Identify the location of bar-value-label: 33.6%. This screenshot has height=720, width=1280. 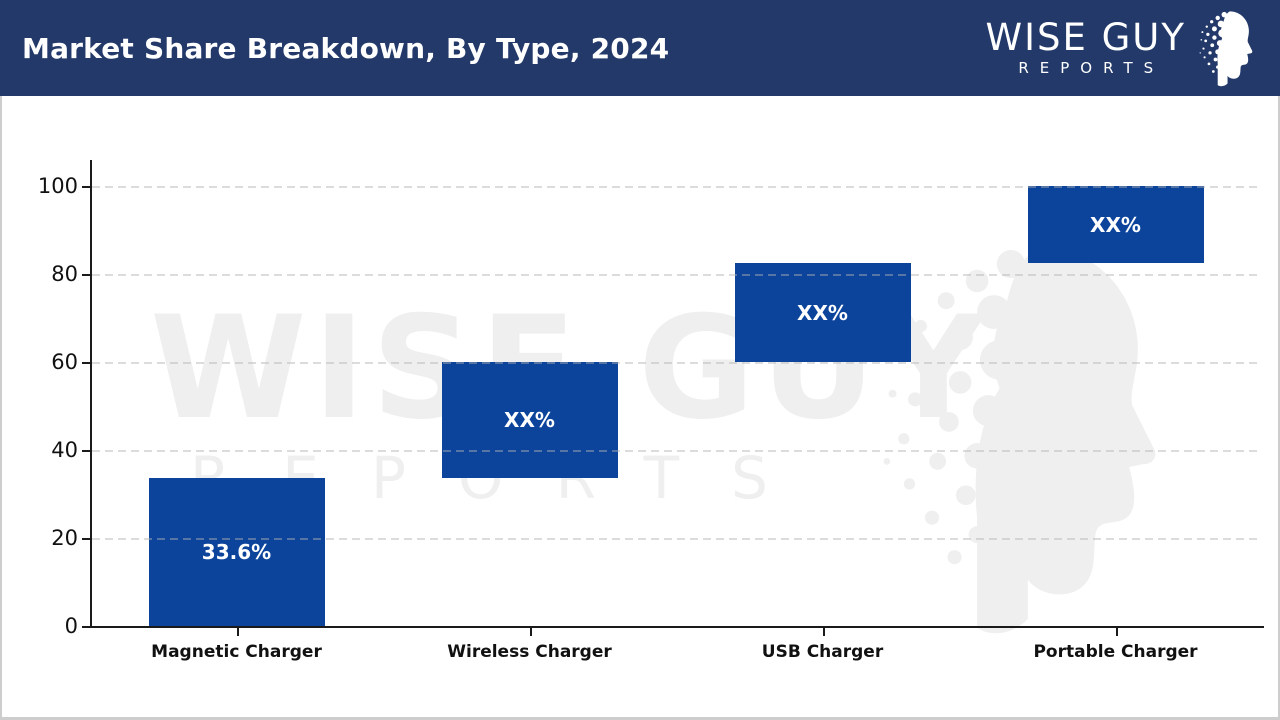
(236, 552).